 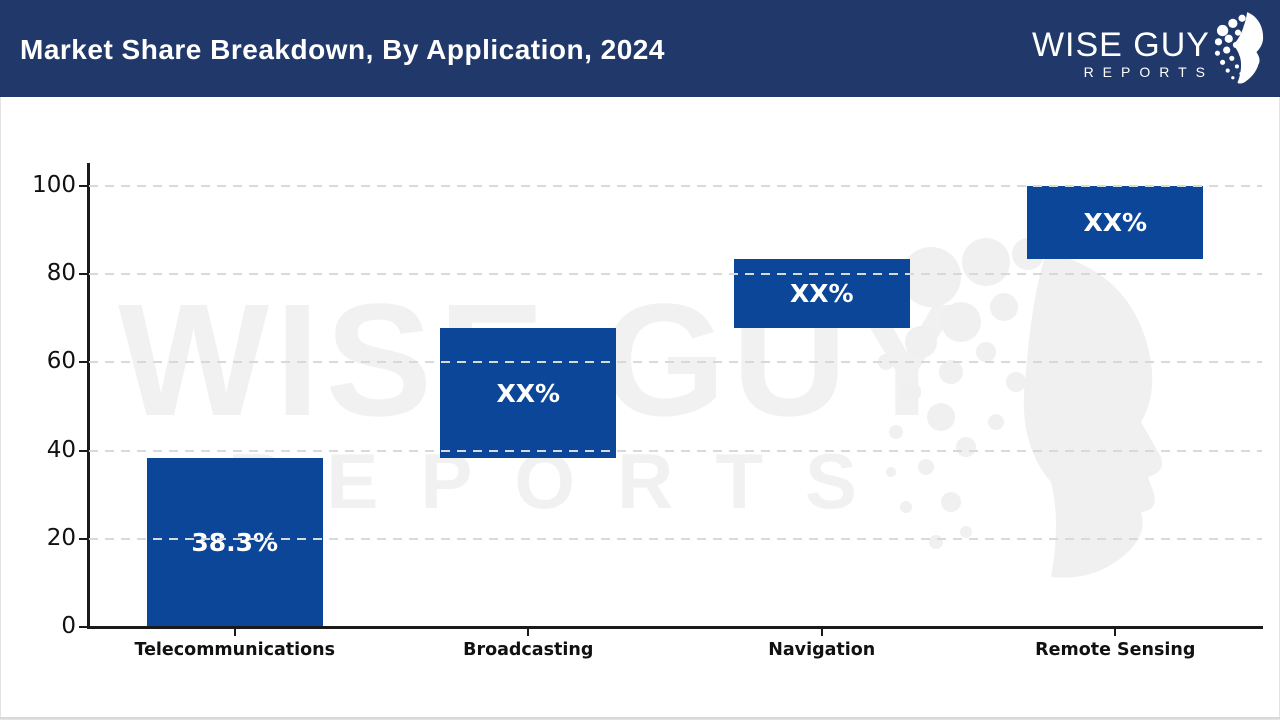 I want to click on logo-wordmark: WISE GUY, so click(x=1120, y=45).